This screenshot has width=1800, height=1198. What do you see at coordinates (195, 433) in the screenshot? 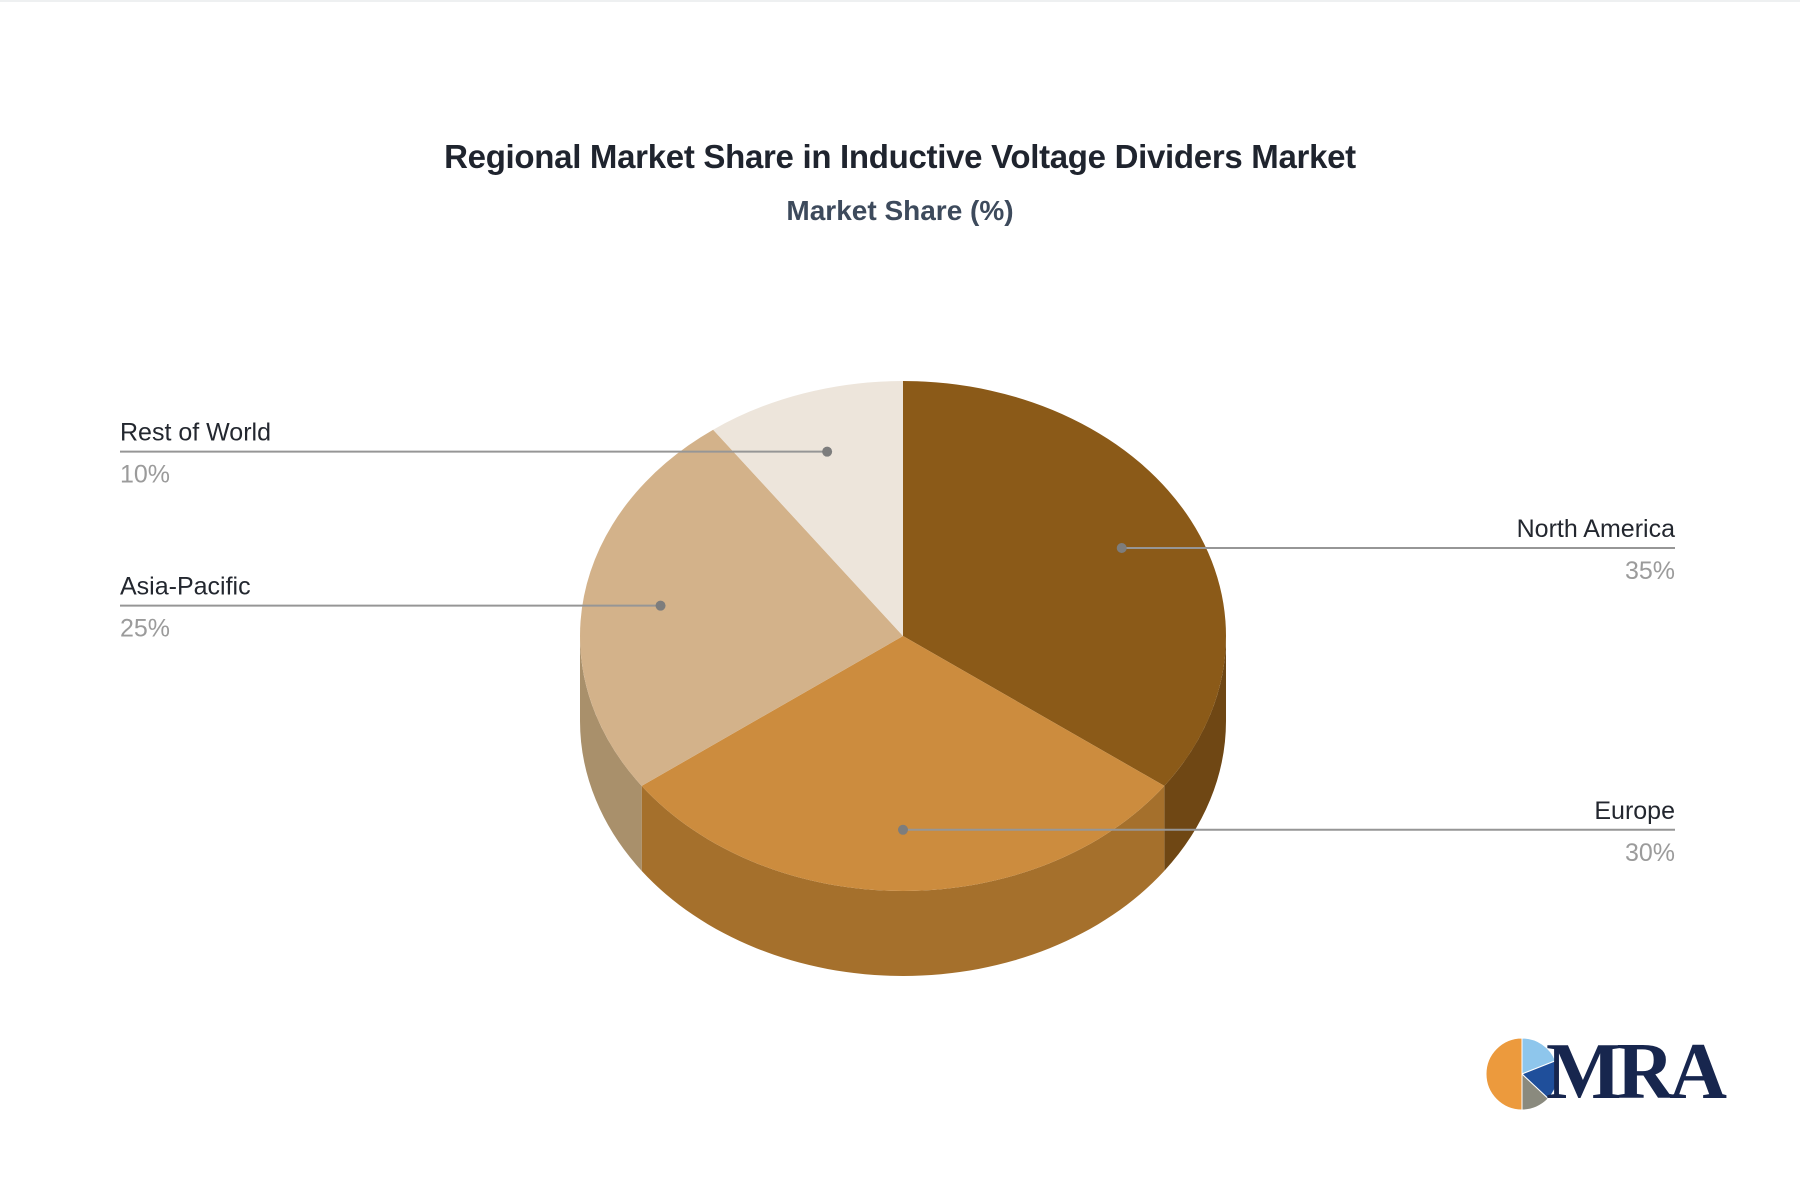
I see `callout-label: Rest of World` at bounding box center [195, 433].